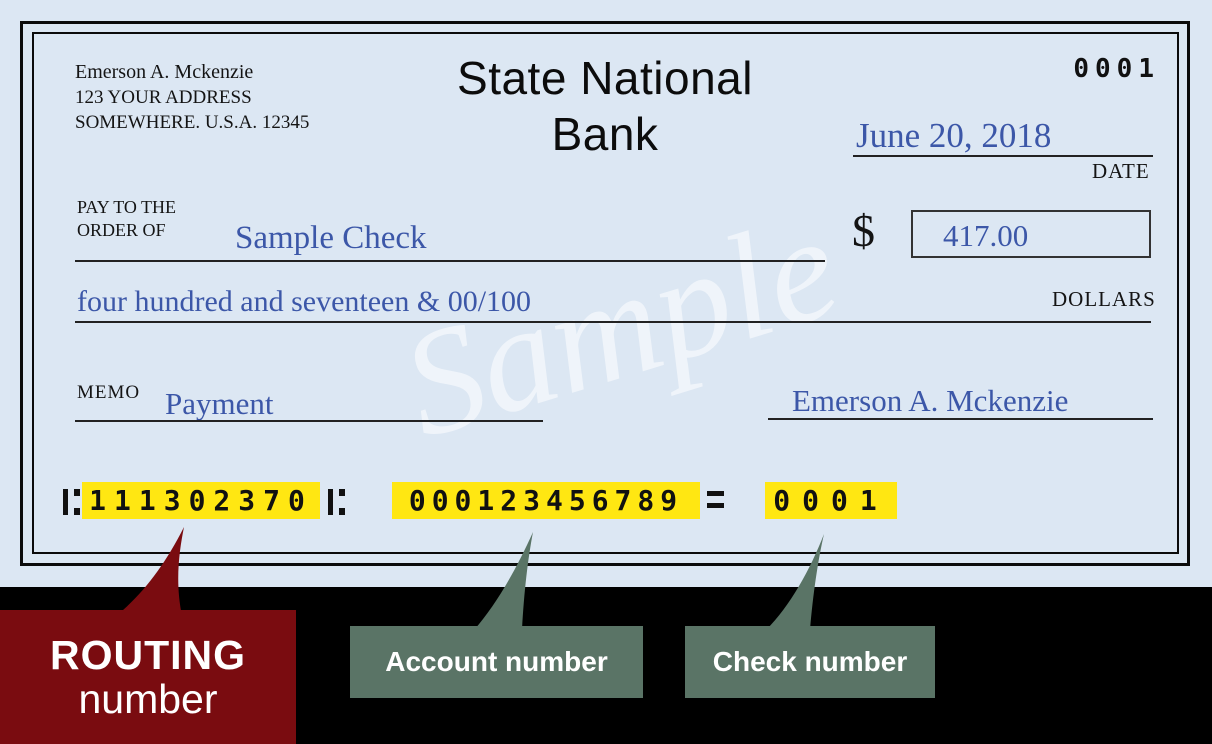  I want to click on date-label: DATE, so click(1121, 171).